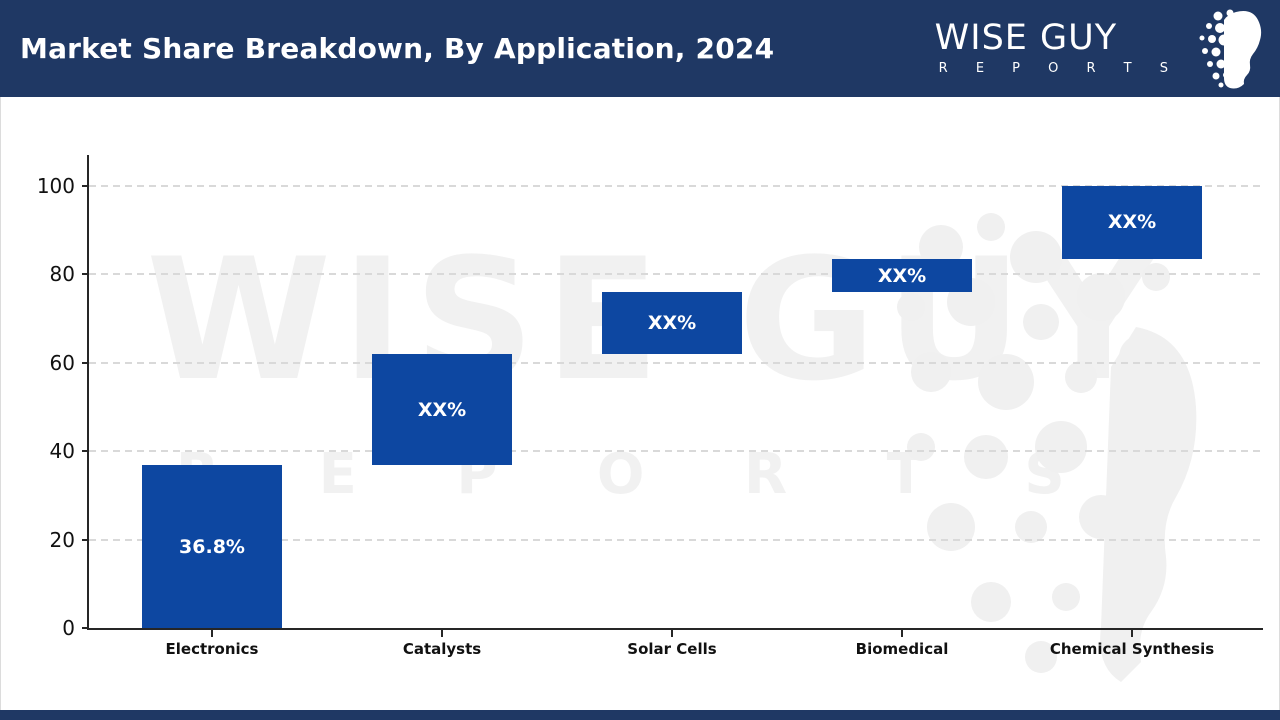 This screenshot has height=720, width=1280. What do you see at coordinates (212, 649) in the screenshot?
I see `x-axis-category-label: Electronics` at bounding box center [212, 649].